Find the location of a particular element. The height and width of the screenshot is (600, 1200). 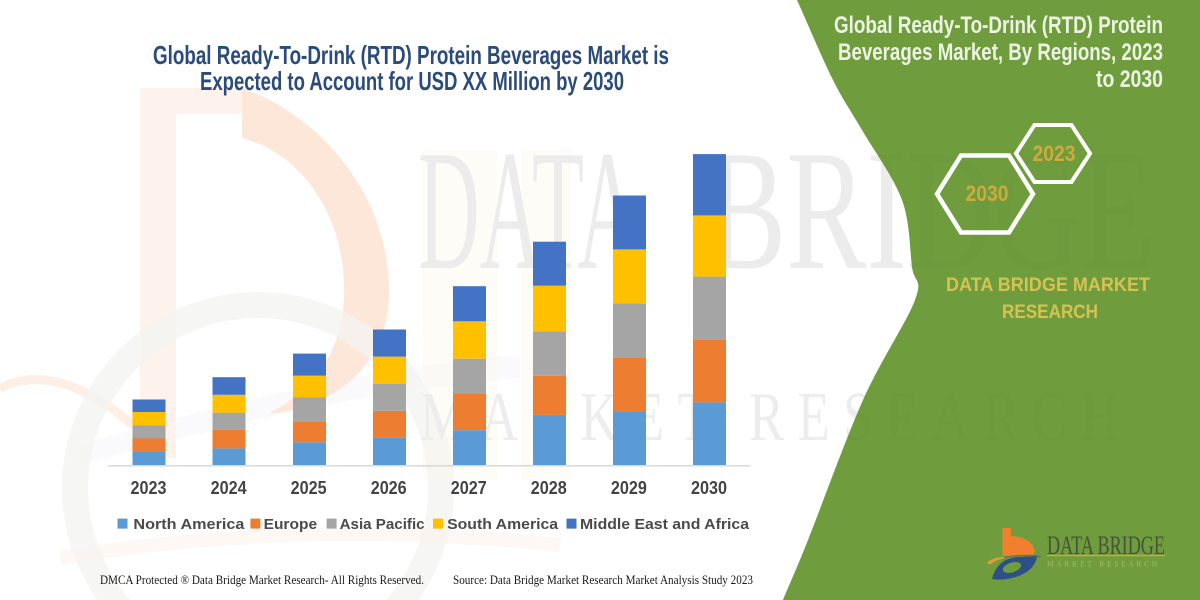

svg-text: 2028 is located at coordinates (549, 488).